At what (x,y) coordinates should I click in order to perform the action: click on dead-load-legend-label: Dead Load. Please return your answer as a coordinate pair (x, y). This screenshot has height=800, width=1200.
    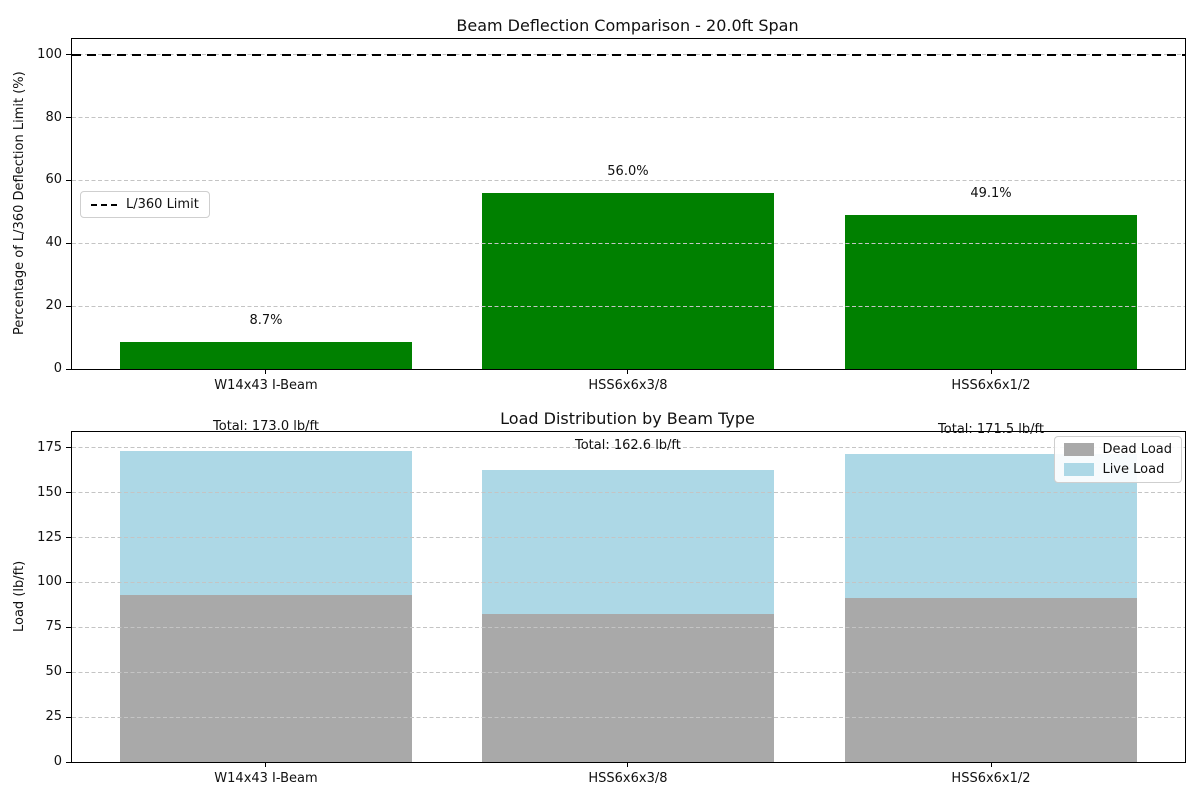
    Looking at the image, I should click on (1137, 449).